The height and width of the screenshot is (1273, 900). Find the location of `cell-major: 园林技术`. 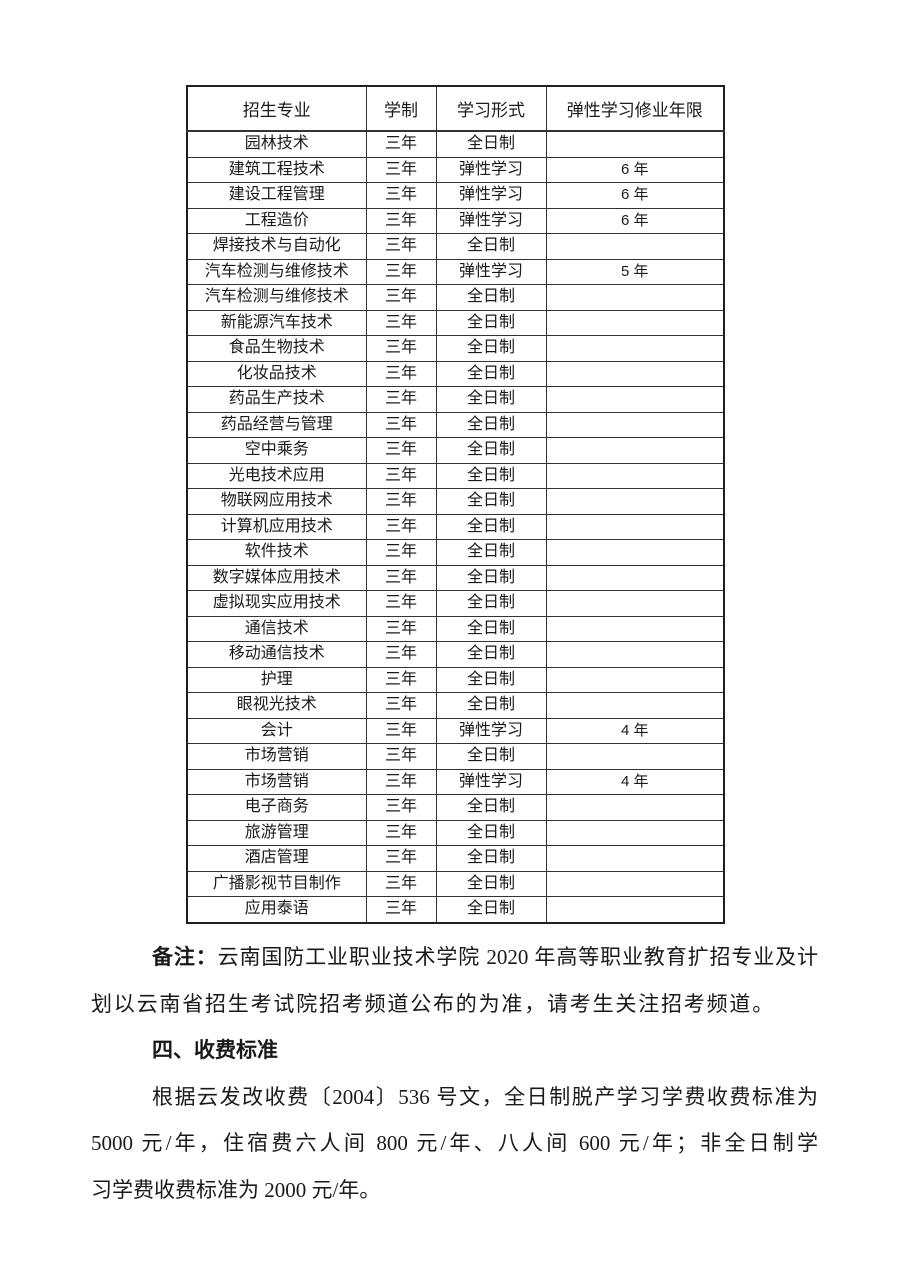

cell-major: 园林技术 is located at coordinates (276, 144).